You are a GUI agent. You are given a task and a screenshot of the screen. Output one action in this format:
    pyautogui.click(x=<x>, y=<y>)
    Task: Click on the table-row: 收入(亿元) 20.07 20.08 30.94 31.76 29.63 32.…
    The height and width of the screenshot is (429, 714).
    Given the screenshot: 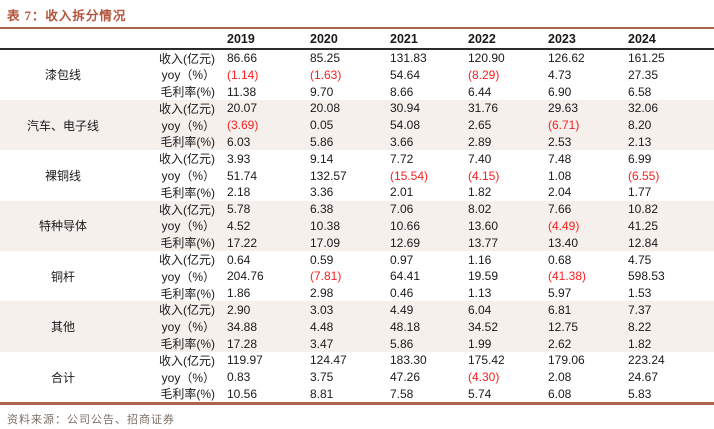 What is the action you would take?
    pyautogui.click(x=357, y=108)
    